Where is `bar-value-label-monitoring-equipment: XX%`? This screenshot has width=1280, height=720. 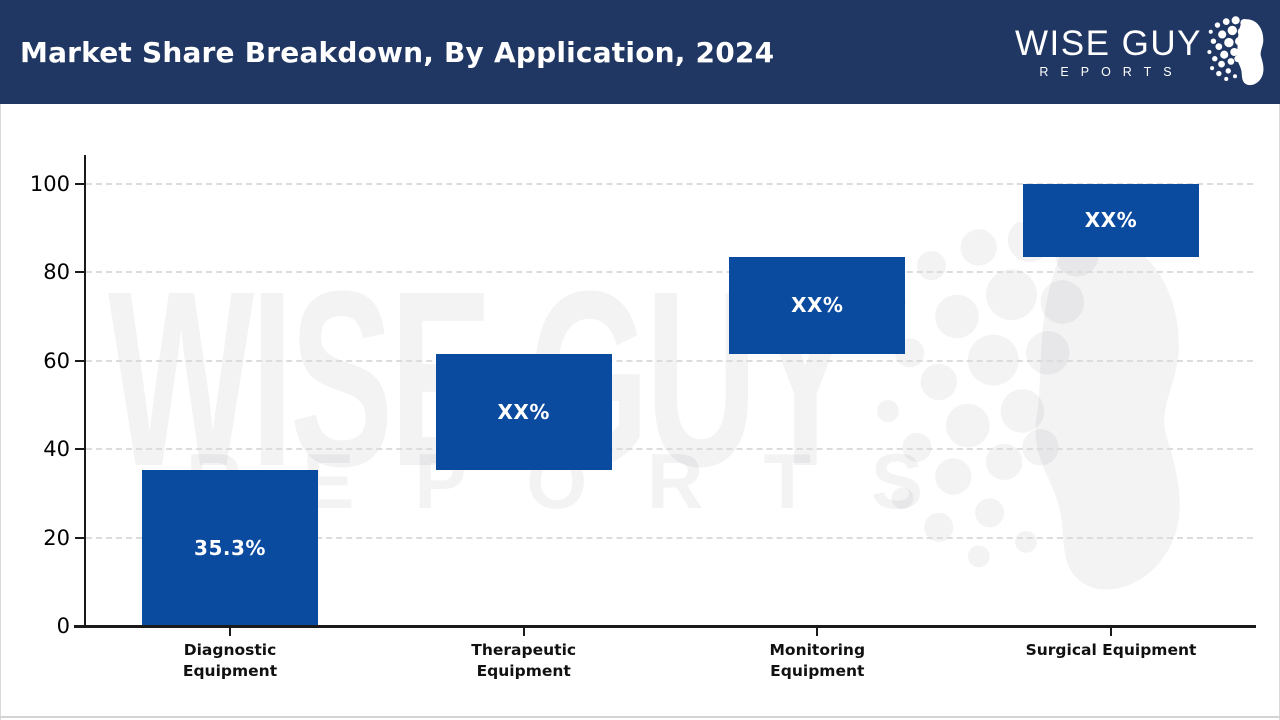
bar-value-label-monitoring-equipment: XX% is located at coordinates (817, 305).